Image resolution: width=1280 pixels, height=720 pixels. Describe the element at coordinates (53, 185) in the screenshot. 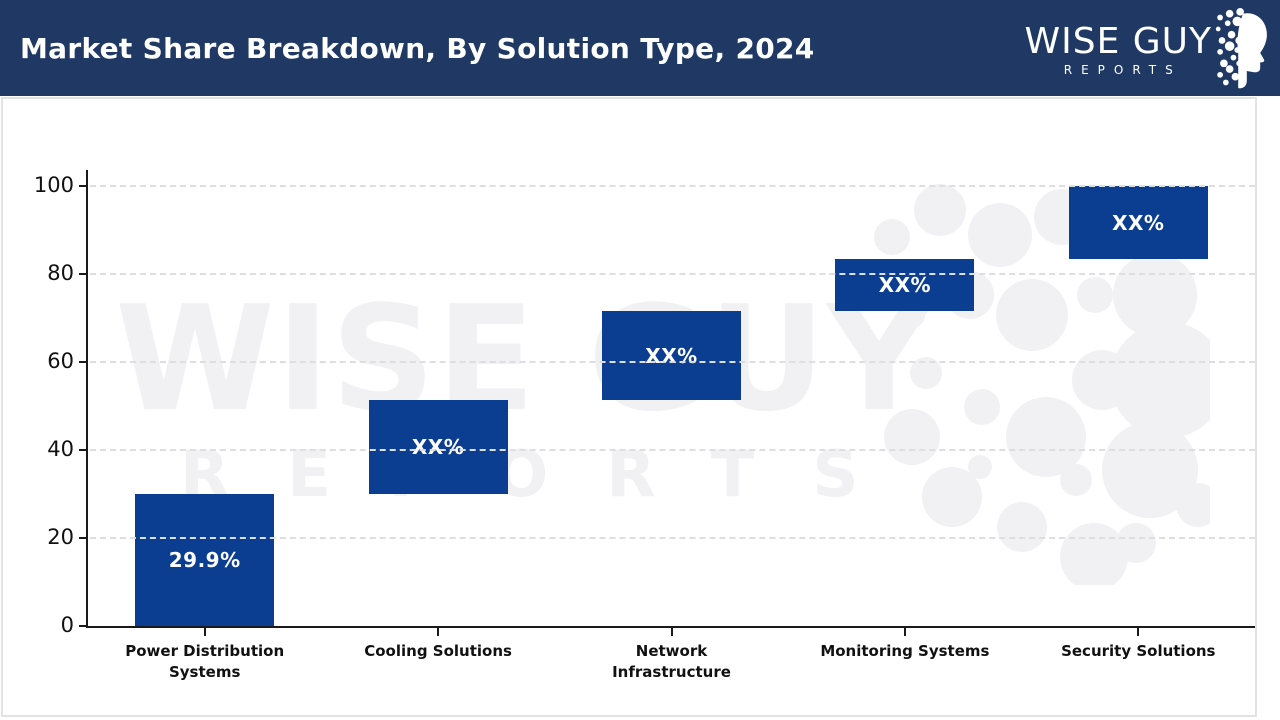

I see `y-tick-label: 100` at that location.